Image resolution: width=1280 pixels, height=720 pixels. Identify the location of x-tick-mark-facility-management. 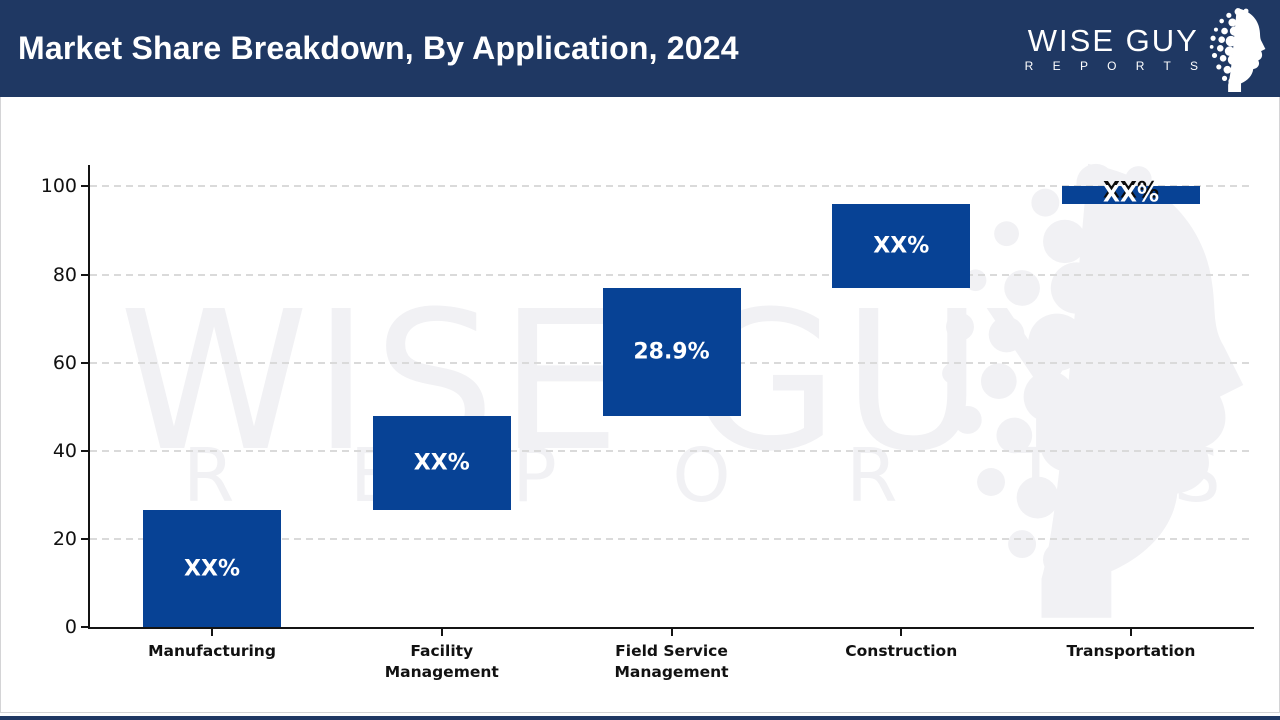
(441, 632).